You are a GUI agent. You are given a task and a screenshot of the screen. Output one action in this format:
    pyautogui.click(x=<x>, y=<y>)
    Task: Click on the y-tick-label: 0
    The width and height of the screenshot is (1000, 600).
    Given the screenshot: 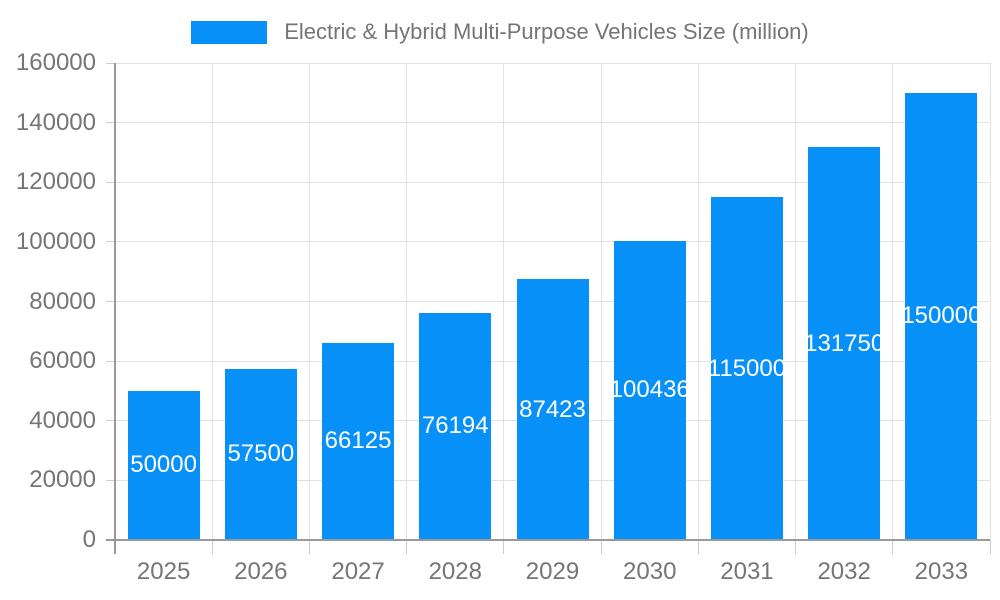 What is the action you would take?
    pyautogui.click(x=89, y=539)
    